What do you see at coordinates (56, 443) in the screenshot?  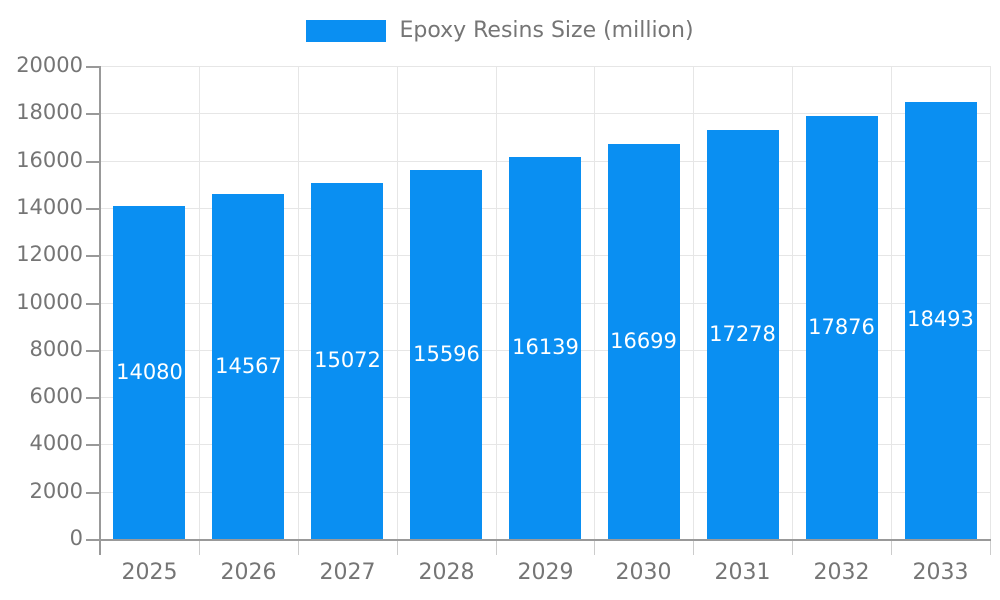 I see `y-tick-label: 4000` at bounding box center [56, 443].